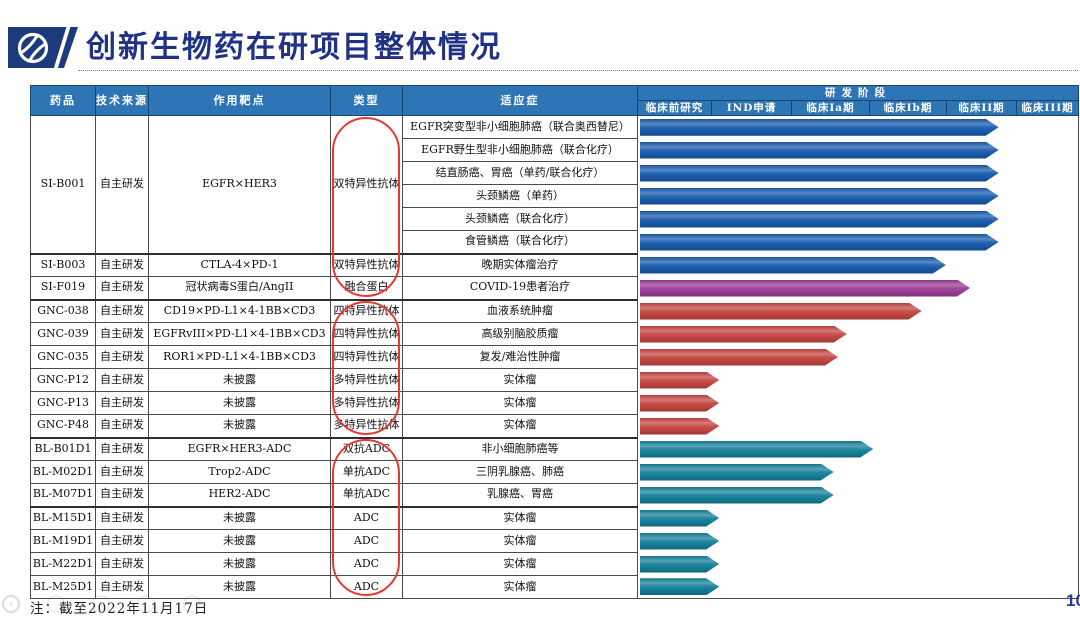 The image size is (1080, 622). Describe the element at coordinates (520, 495) in the screenshot. I see `cell-indication: 乳腺癌、胃癌` at that location.